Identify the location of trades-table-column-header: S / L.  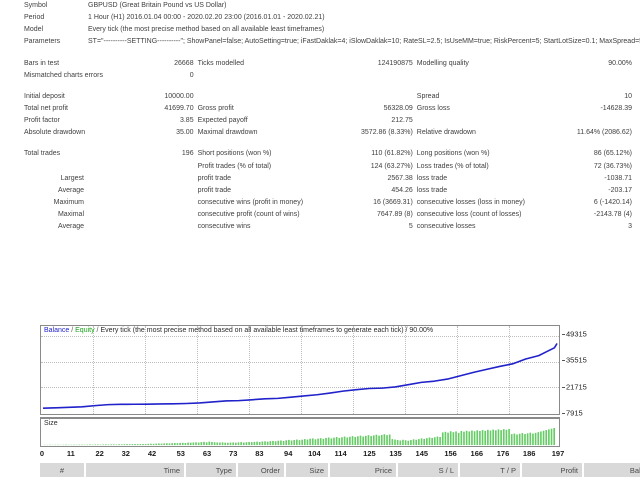
(429, 470).